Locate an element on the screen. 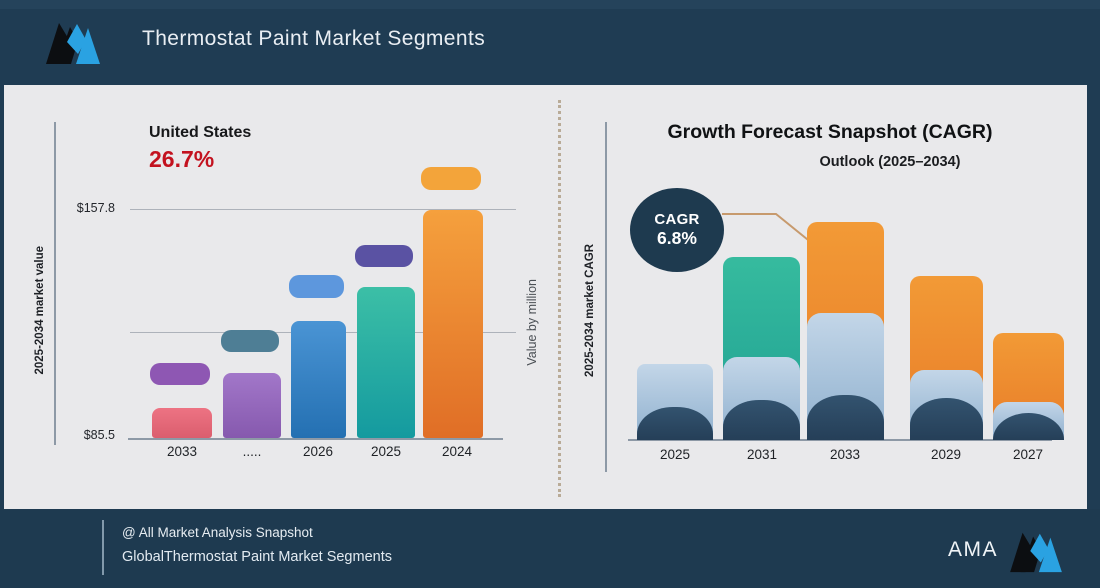 Image resolution: width=1100 pixels, height=588 pixels. x-tick-2024: 2024 is located at coordinates (457, 451).